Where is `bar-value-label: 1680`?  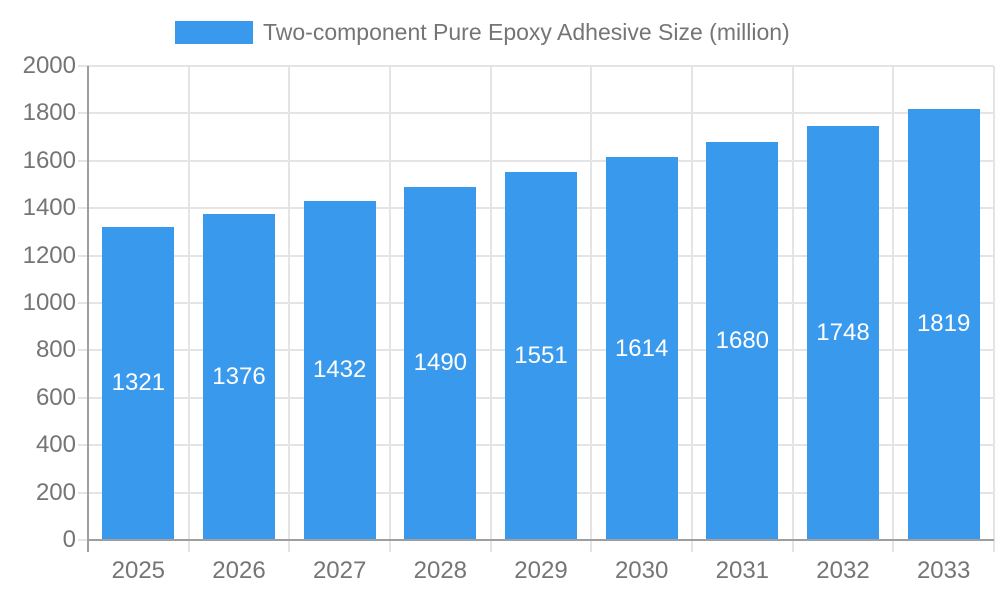
bar-value-label: 1680 is located at coordinates (742, 340).